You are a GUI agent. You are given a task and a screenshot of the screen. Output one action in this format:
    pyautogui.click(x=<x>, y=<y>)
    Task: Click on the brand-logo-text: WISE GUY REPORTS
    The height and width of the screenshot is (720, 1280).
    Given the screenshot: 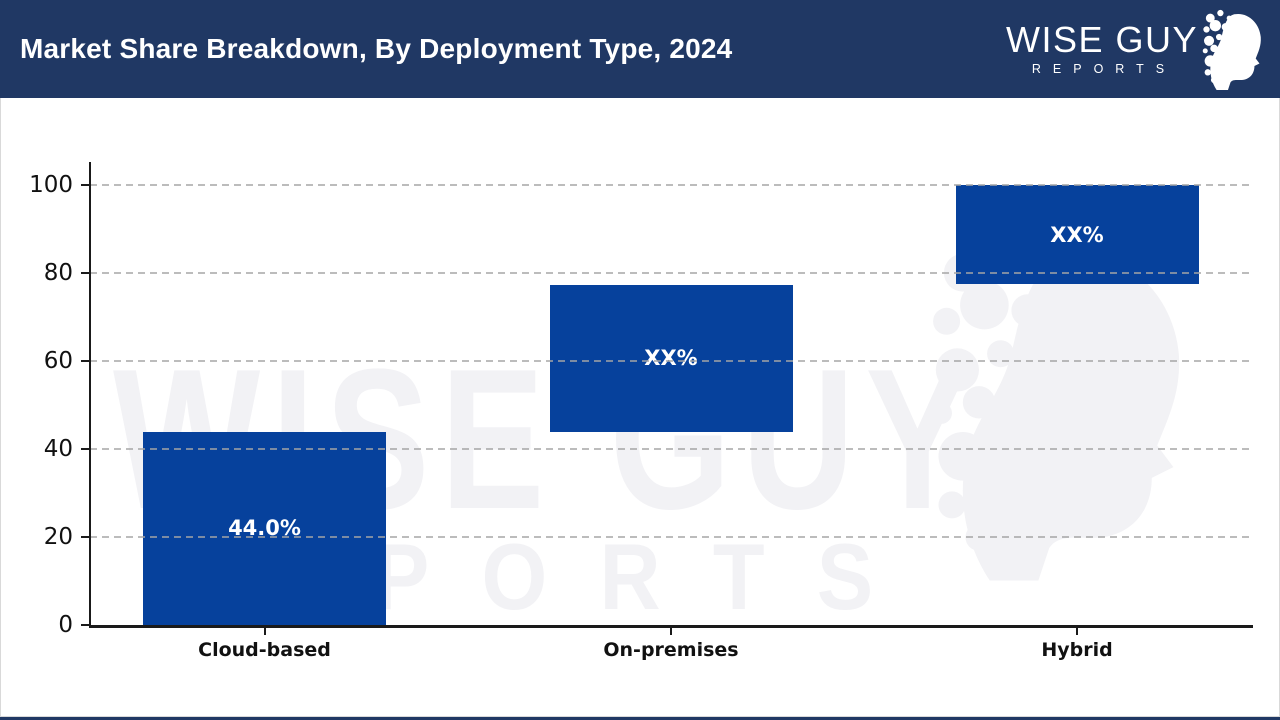 What is the action you would take?
    pyautogui.click(x=1102, y=49)
    